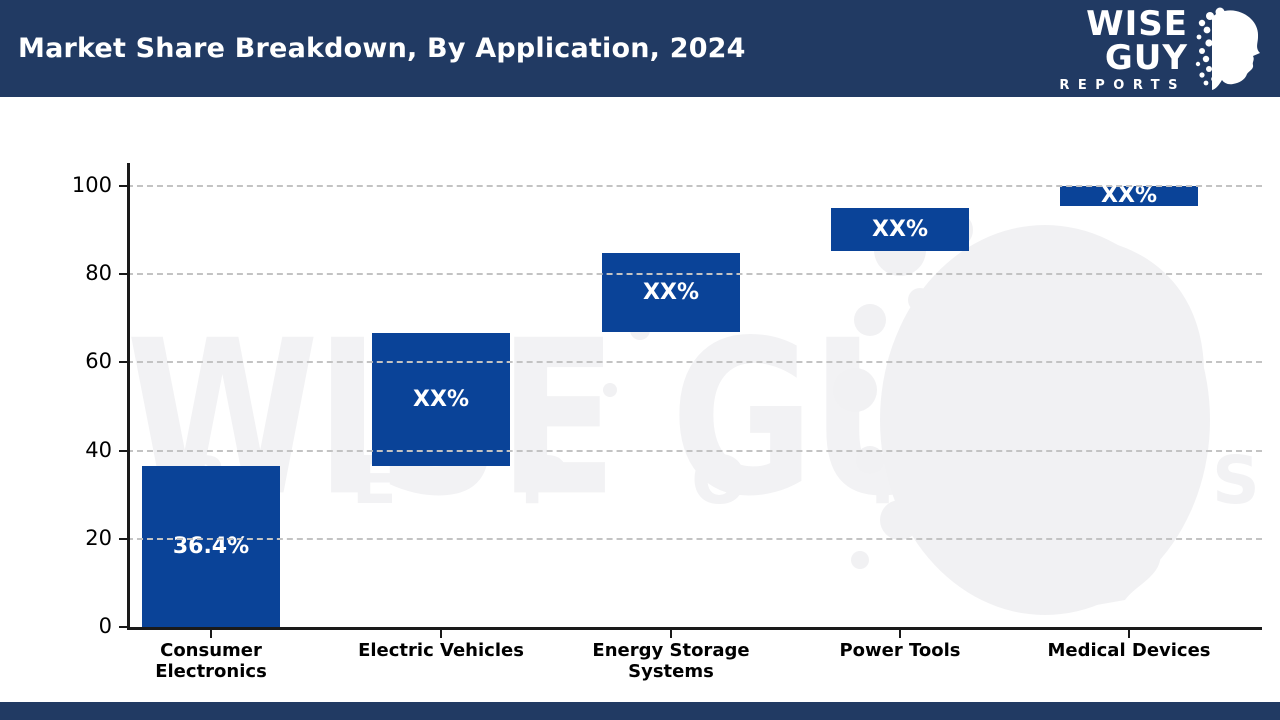 This screenshot has height=720, width=1280. What do you see at coordinates (211, 650) in the screenshot?
I see `x-category-label-line: Consumer` at bounding box center [211, 650].